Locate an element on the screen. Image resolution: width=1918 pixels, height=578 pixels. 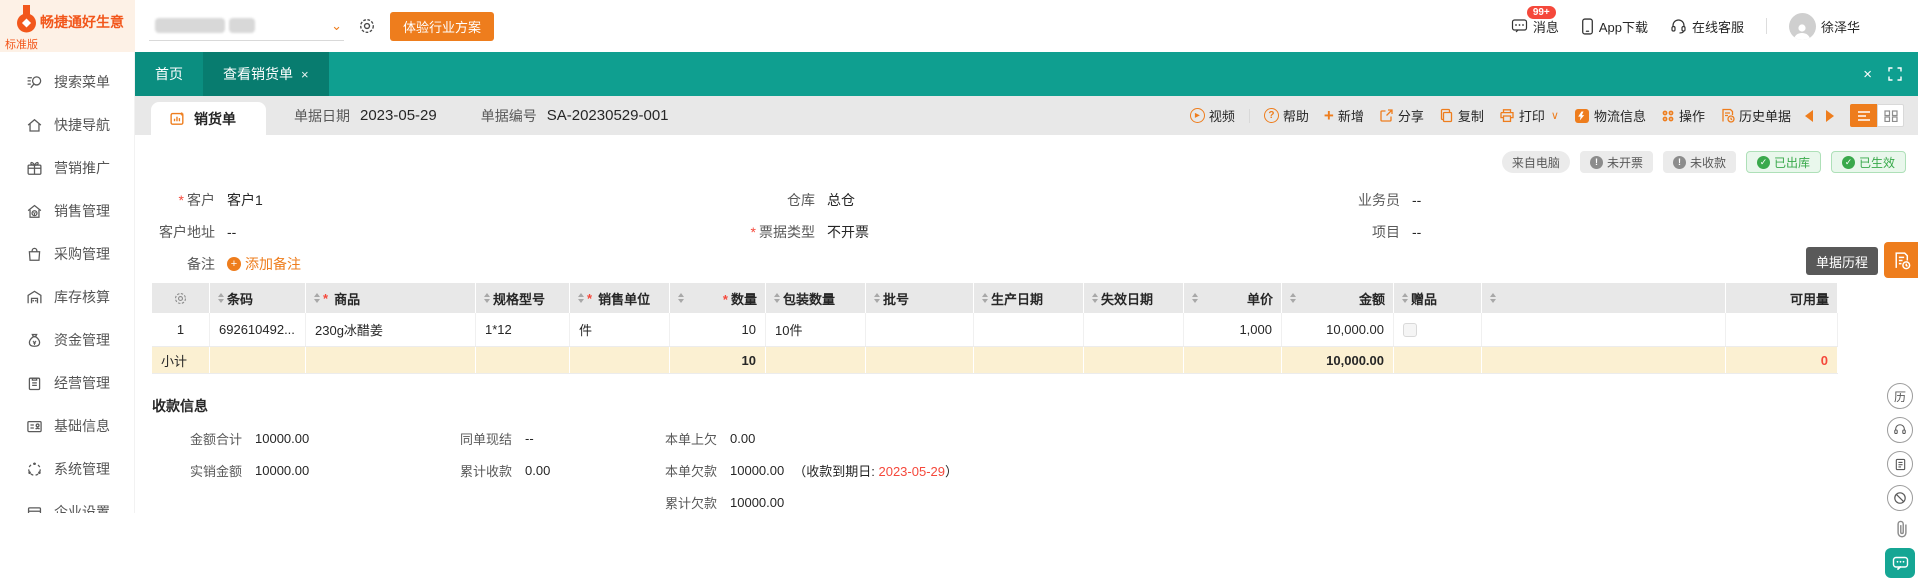
not-invoiced-badge: ! 未开票 is located at coordinates (1616, 162).